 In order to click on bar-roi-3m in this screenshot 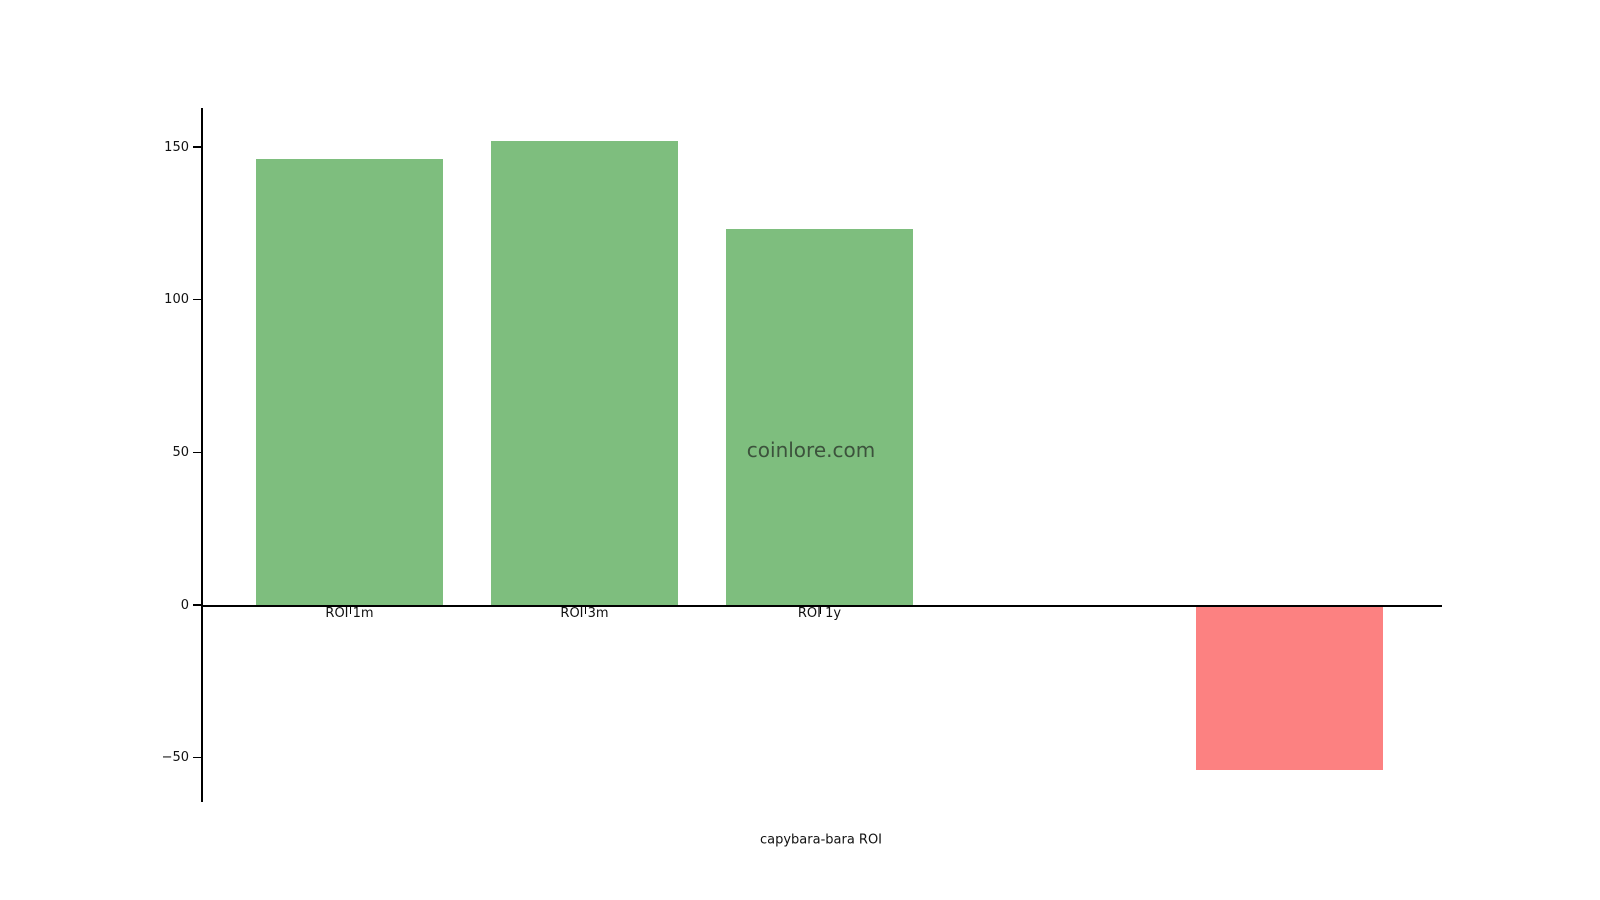, I will do `click(584, 372)`.